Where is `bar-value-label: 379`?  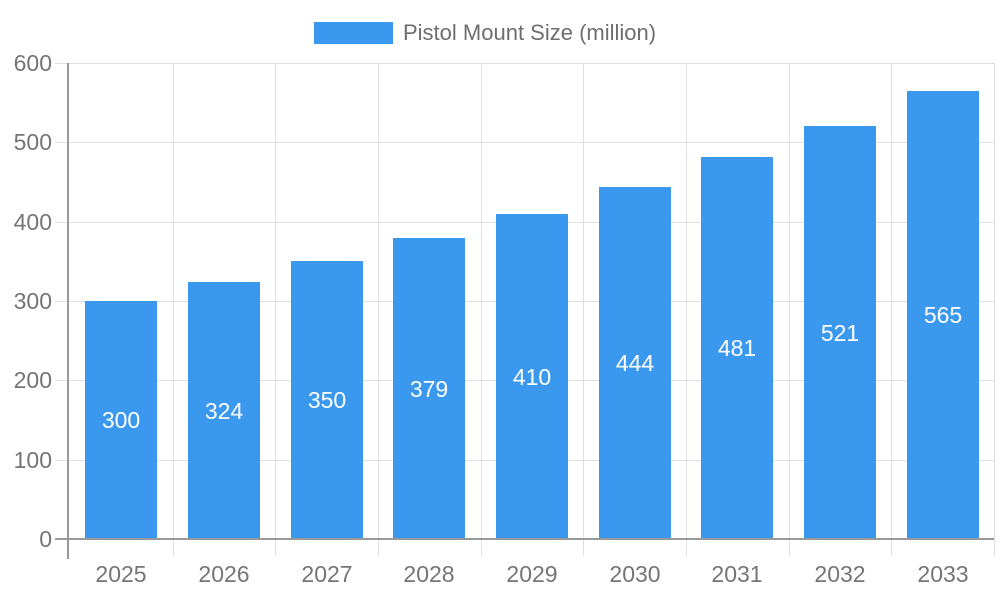
bar-value-label: 379 is located at coordinates (429, 388).